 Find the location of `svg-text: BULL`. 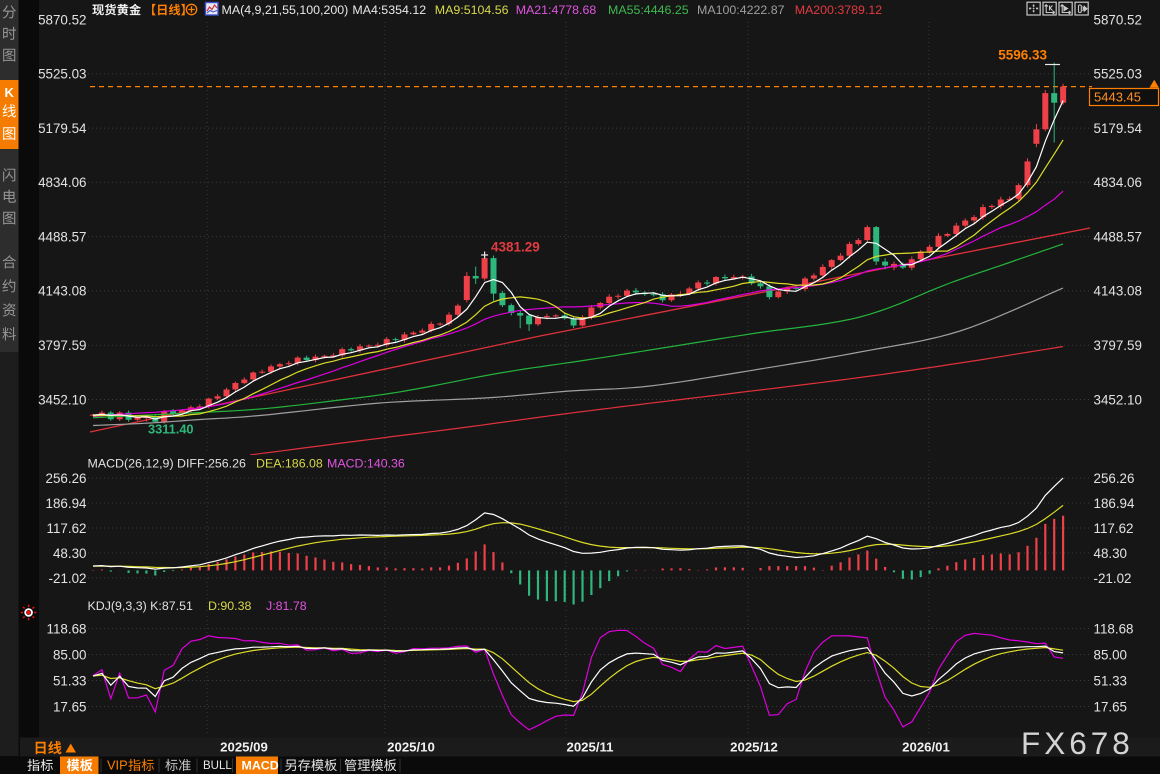

svg-text: BULL is located at coordinates (217, 766).